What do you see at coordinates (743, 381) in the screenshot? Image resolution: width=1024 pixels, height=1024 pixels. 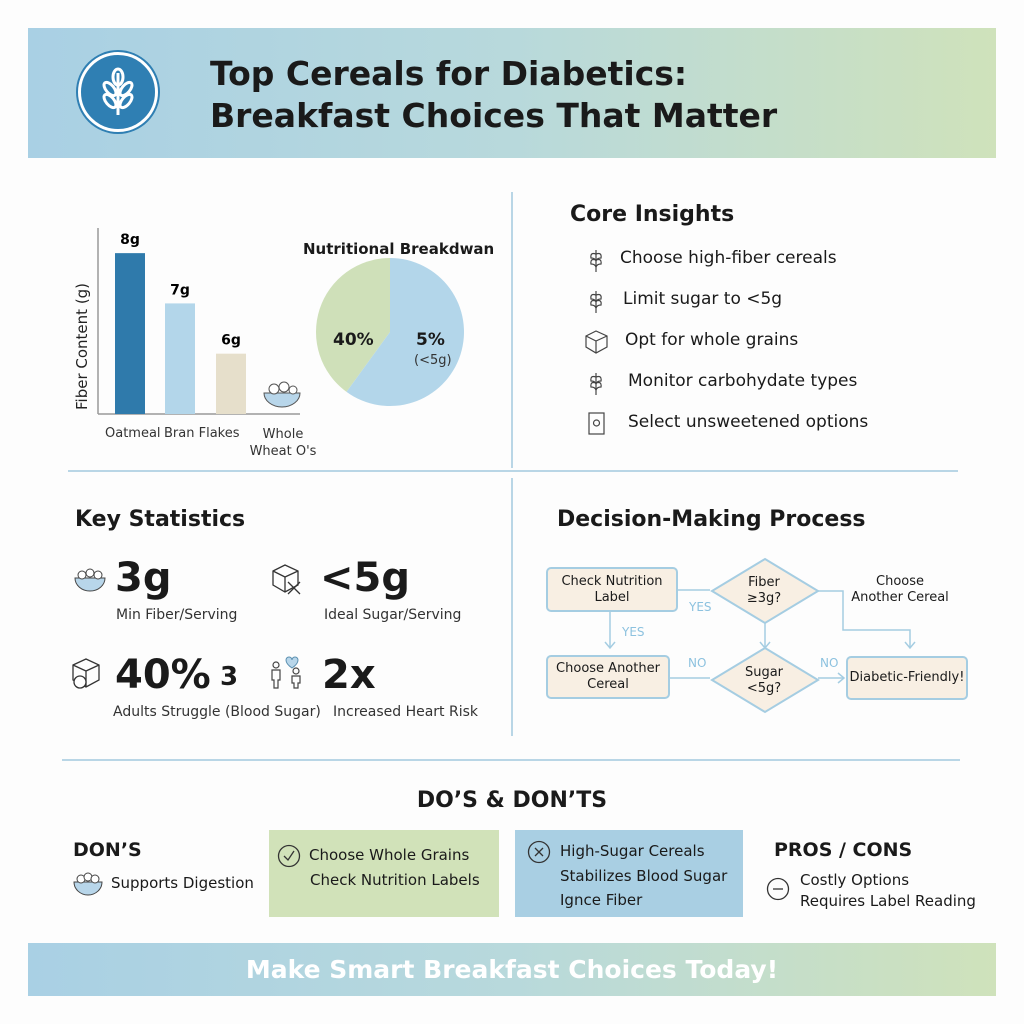 I see `insight-item: Monitor carbohydate types` at bounding box center [743, 381].